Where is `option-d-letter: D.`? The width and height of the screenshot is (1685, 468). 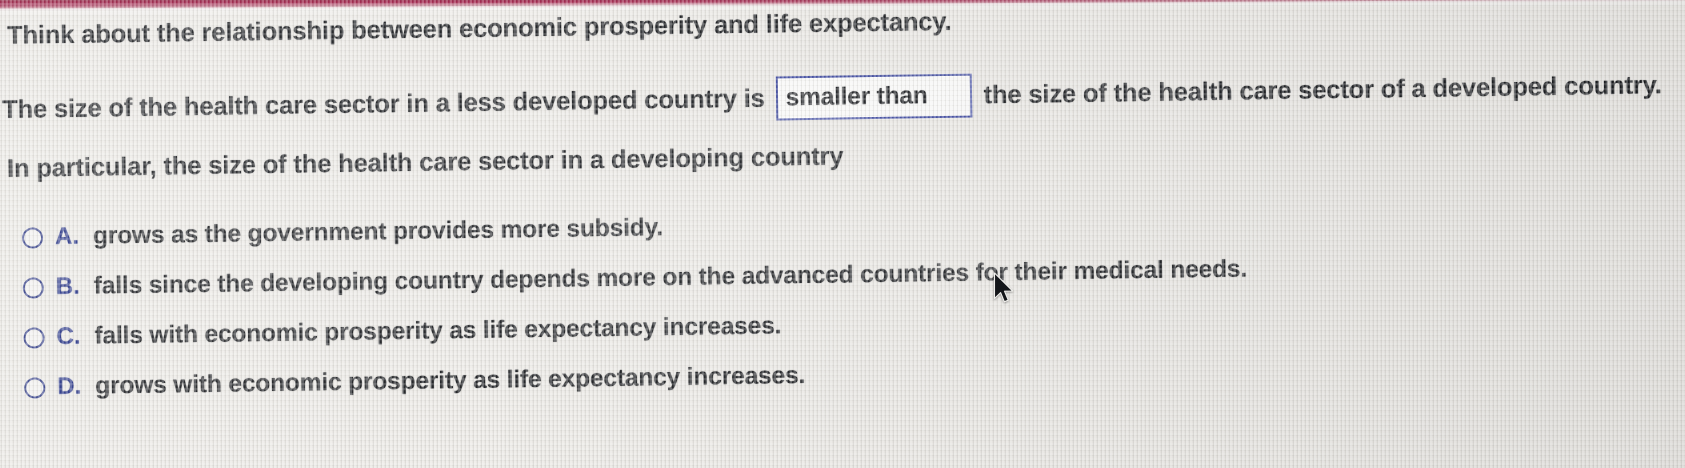 option-d-letter: D. is located at coordinates (69, 386).